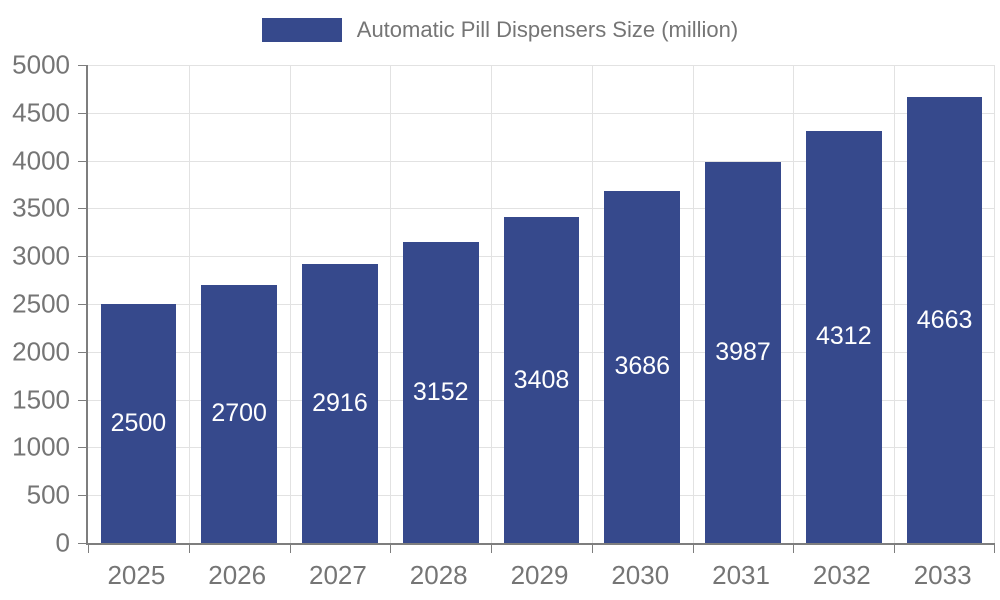  What do you see at coordinates (41, 303) in the screenshot?
I see `y-tick-label: 2500` at bounding box center [41, 303].